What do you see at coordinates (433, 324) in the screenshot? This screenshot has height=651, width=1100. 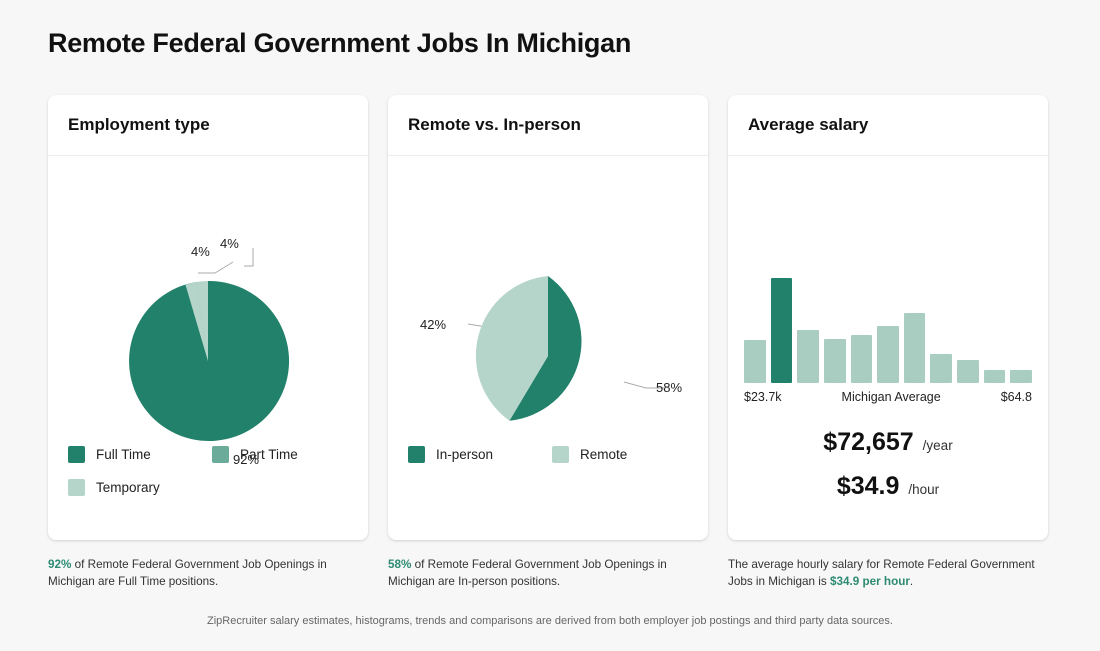 I see `pie-label-remote: 42%` at bounding box center [433, 324].